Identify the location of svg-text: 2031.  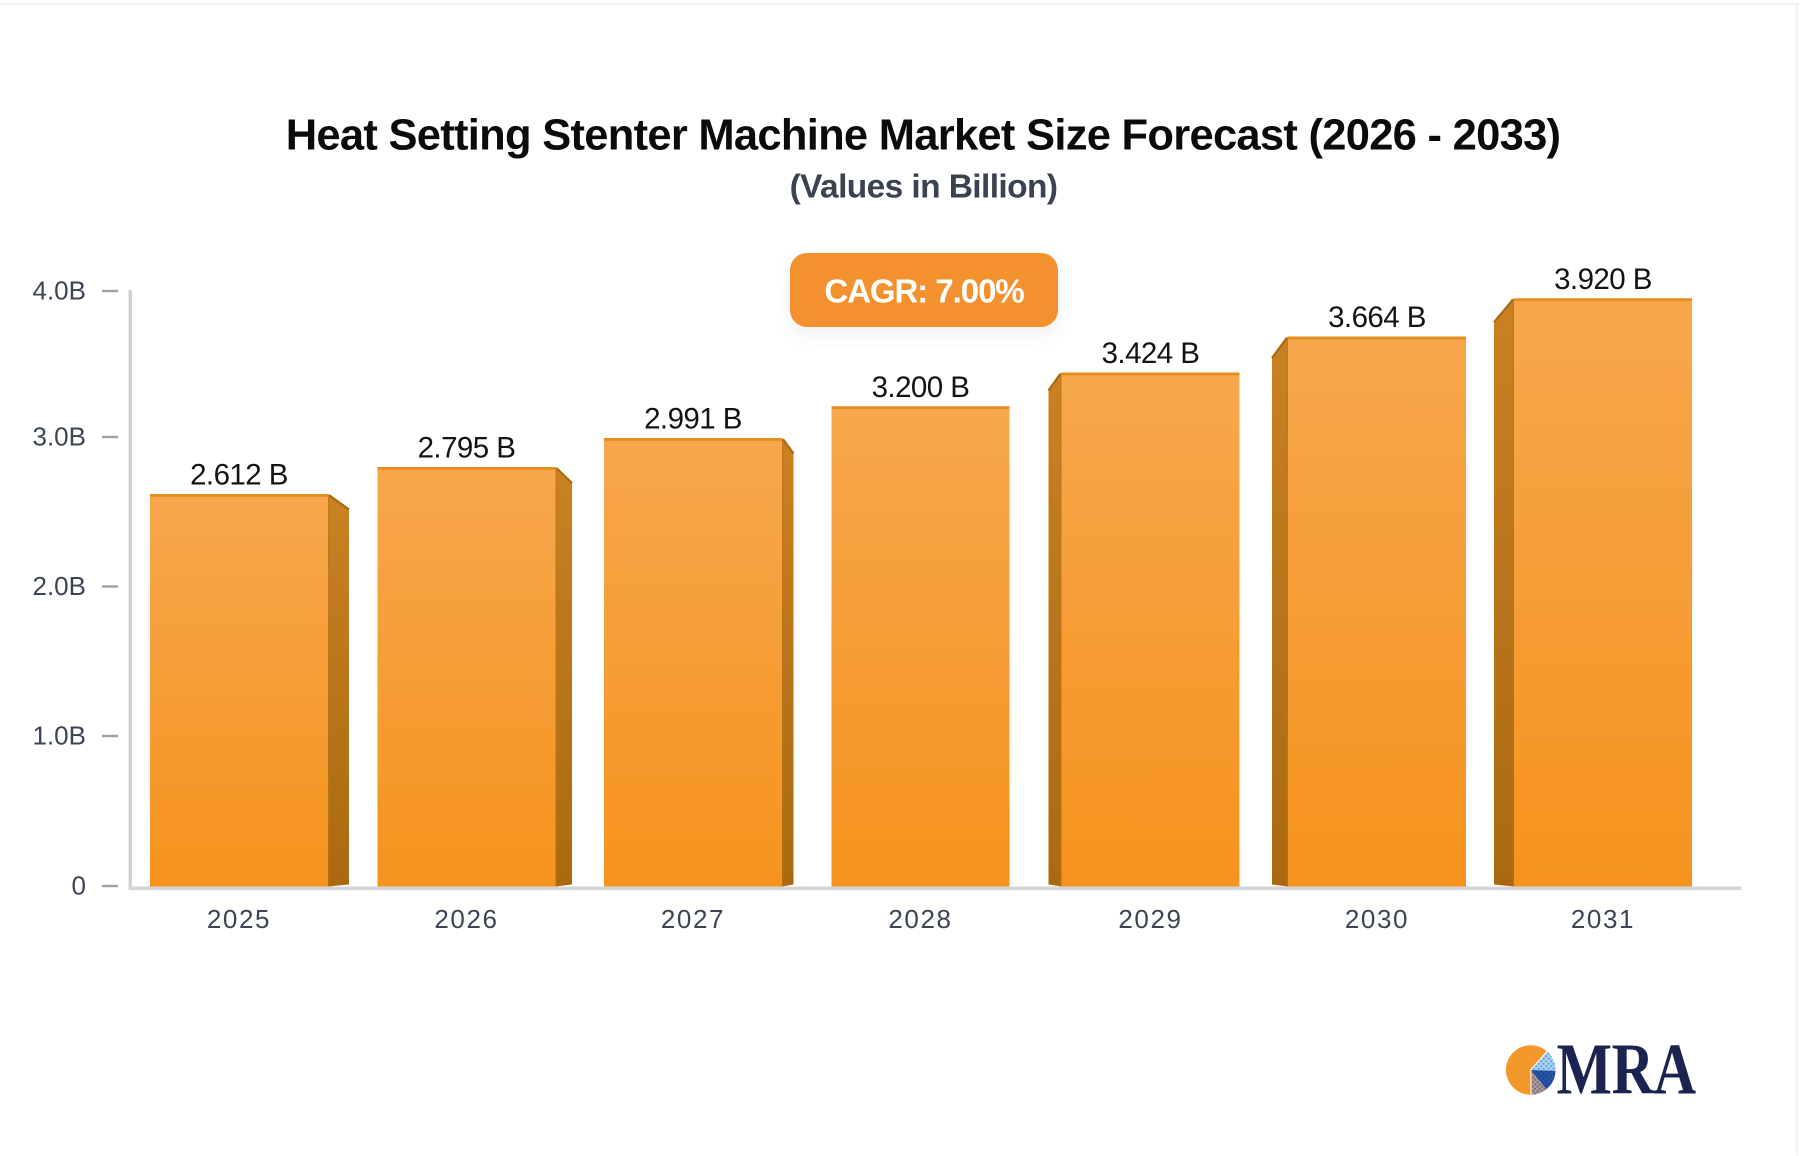
(1603, 919).